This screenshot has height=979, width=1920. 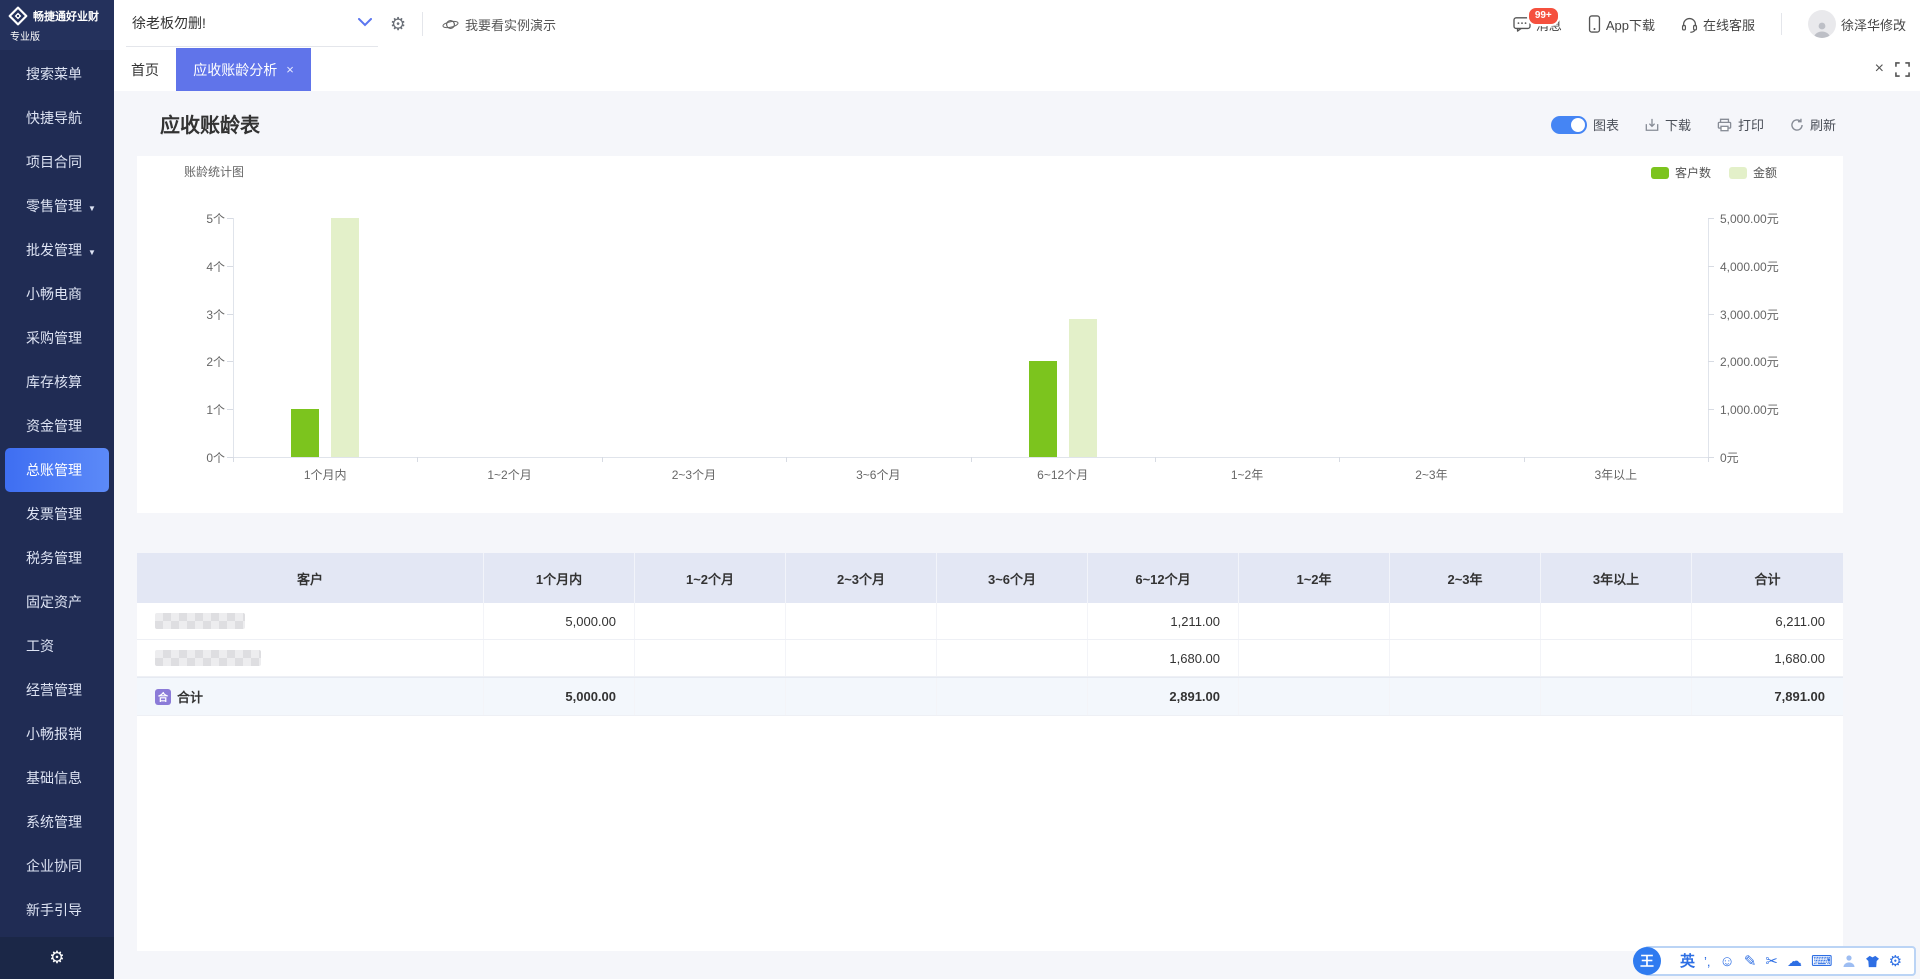 I want to click on sidebar-item-新手引导: 新手引导, so click(x=57, y=910).